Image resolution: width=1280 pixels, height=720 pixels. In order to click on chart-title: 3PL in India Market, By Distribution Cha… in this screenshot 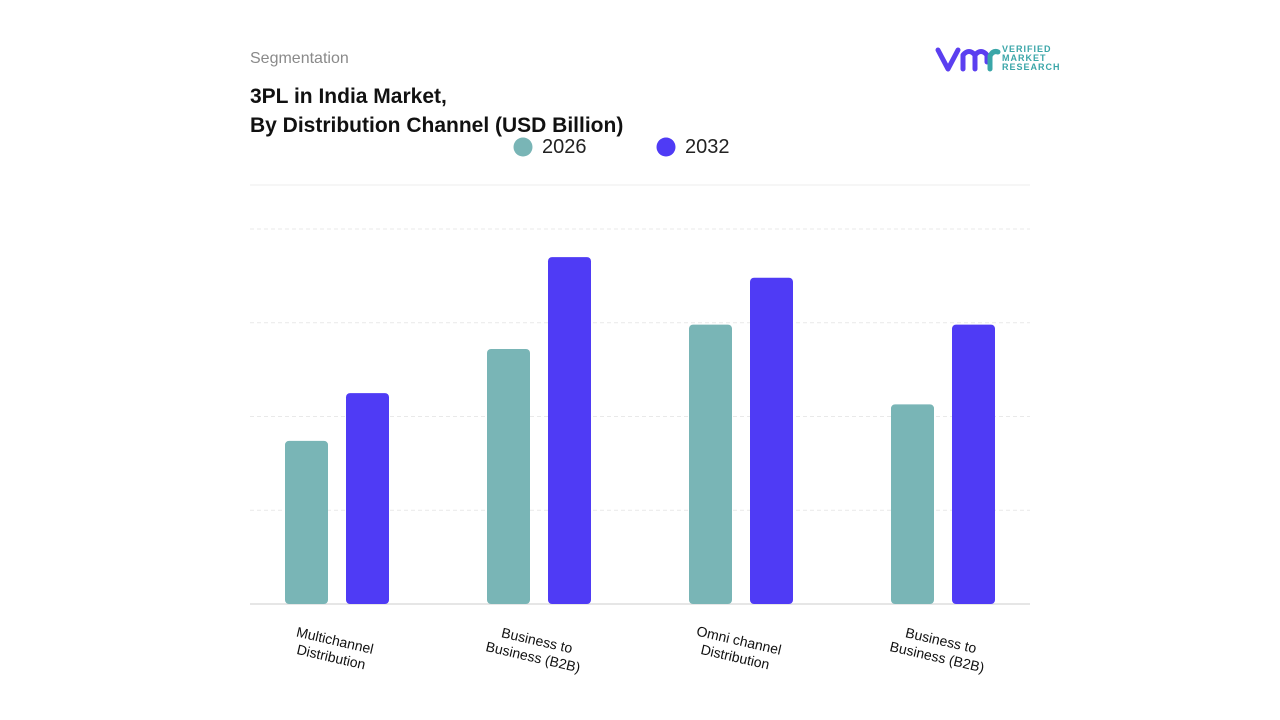, I will do `click(437, 111)`.